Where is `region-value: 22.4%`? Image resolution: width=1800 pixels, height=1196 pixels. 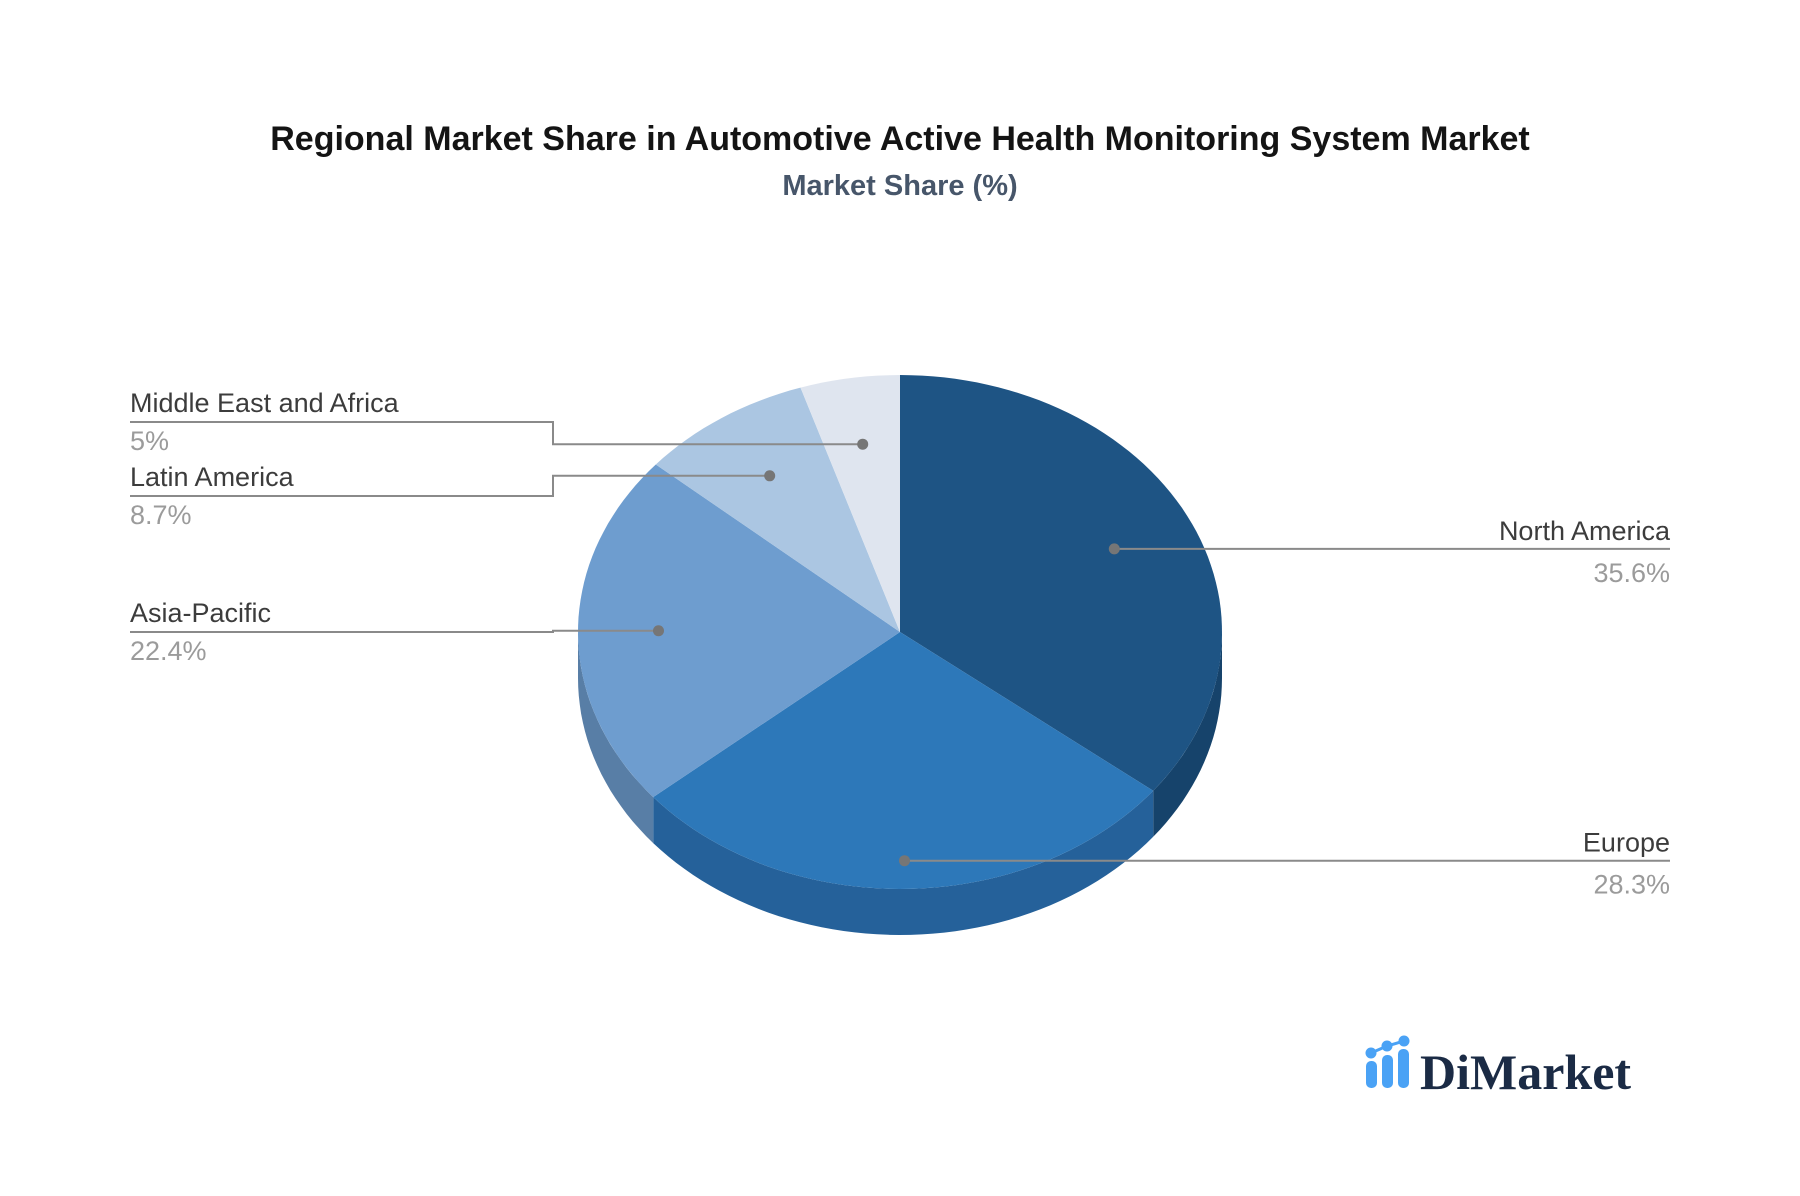 region-value: 22.4% is located at coordinates (168, 651).